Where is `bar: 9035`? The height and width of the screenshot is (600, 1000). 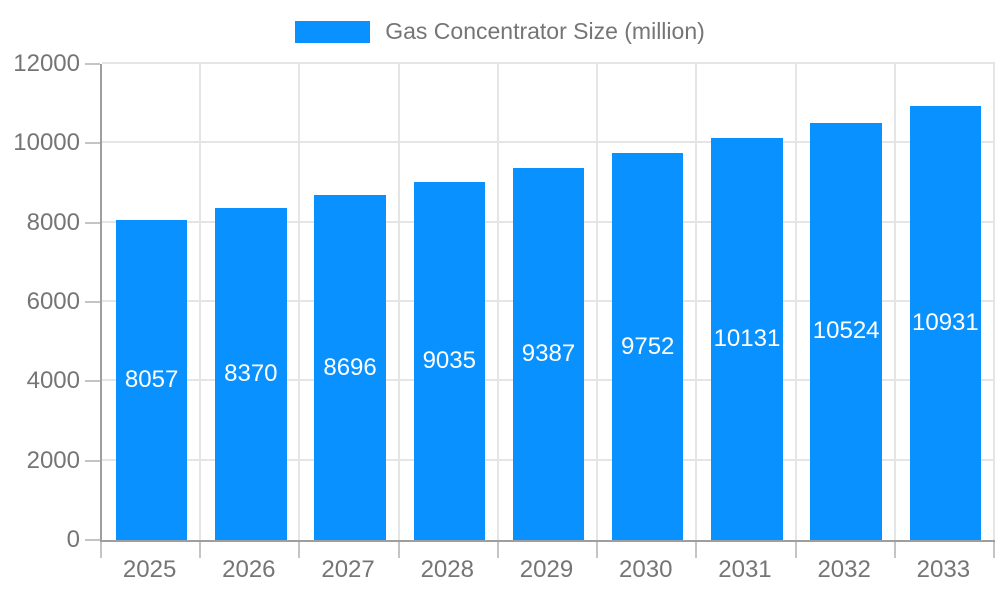 bar: 9035 is located at coordinates (449, 360).